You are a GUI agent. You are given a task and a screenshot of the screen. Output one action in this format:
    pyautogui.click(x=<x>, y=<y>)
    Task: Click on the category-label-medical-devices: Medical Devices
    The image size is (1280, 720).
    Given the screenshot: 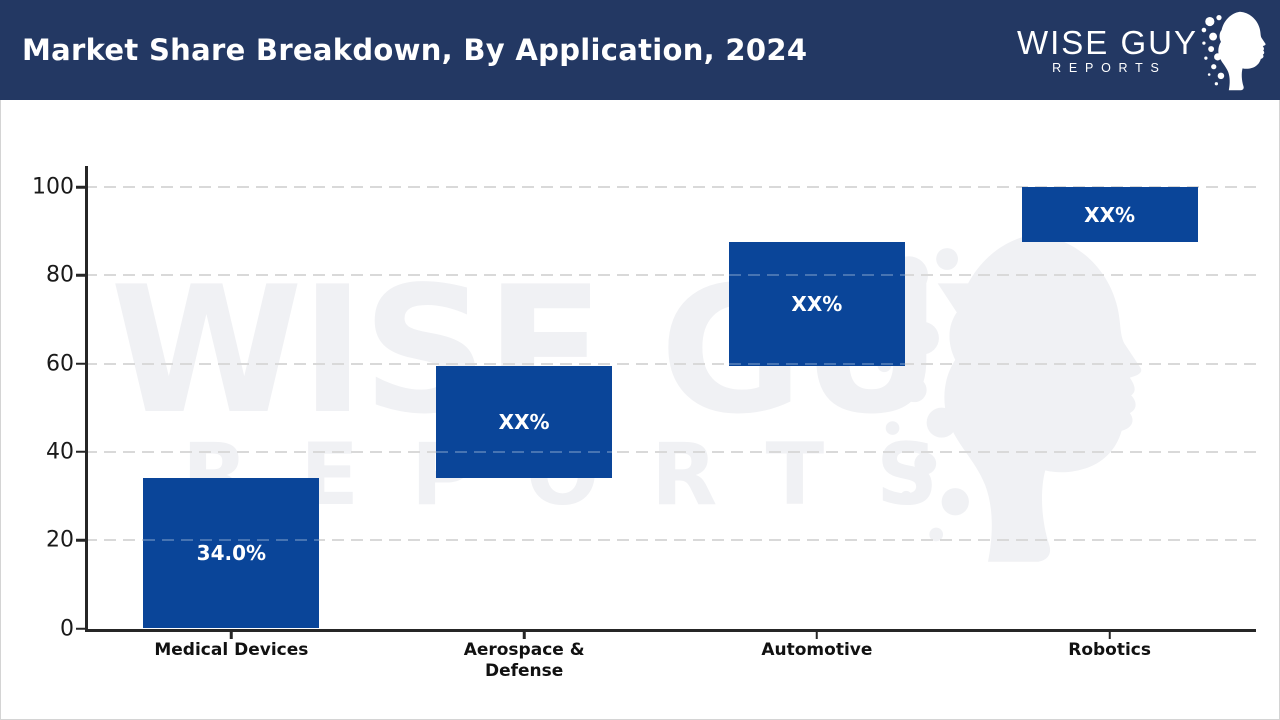 What is the action you would take?
    pyautogui.click(x=231, y=650)
    